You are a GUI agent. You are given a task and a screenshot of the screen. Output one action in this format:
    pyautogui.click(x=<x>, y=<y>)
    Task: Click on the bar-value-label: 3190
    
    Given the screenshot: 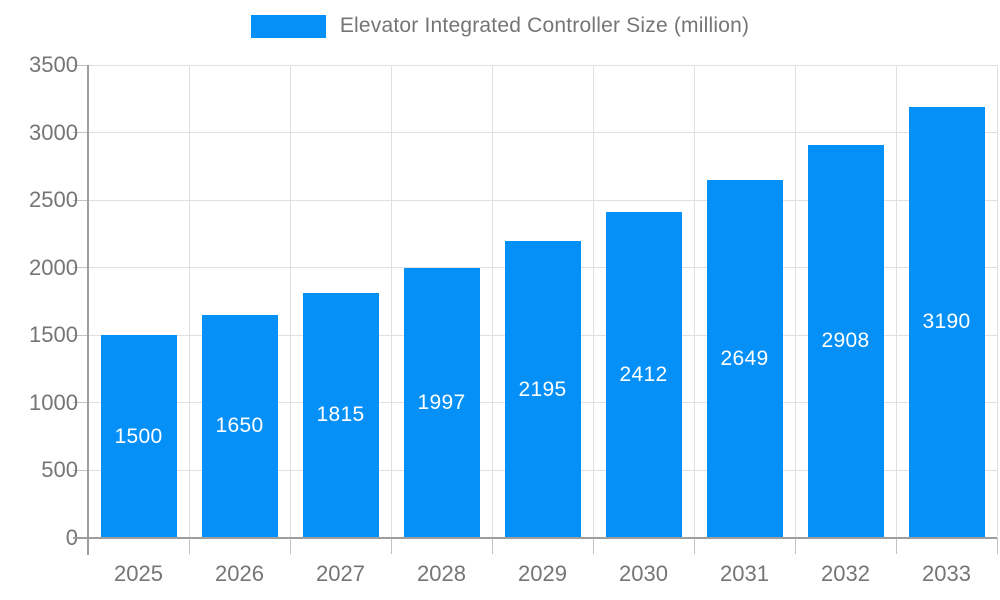 What is the action you would take?
    pyautogui.click(x=946, y=322)
    